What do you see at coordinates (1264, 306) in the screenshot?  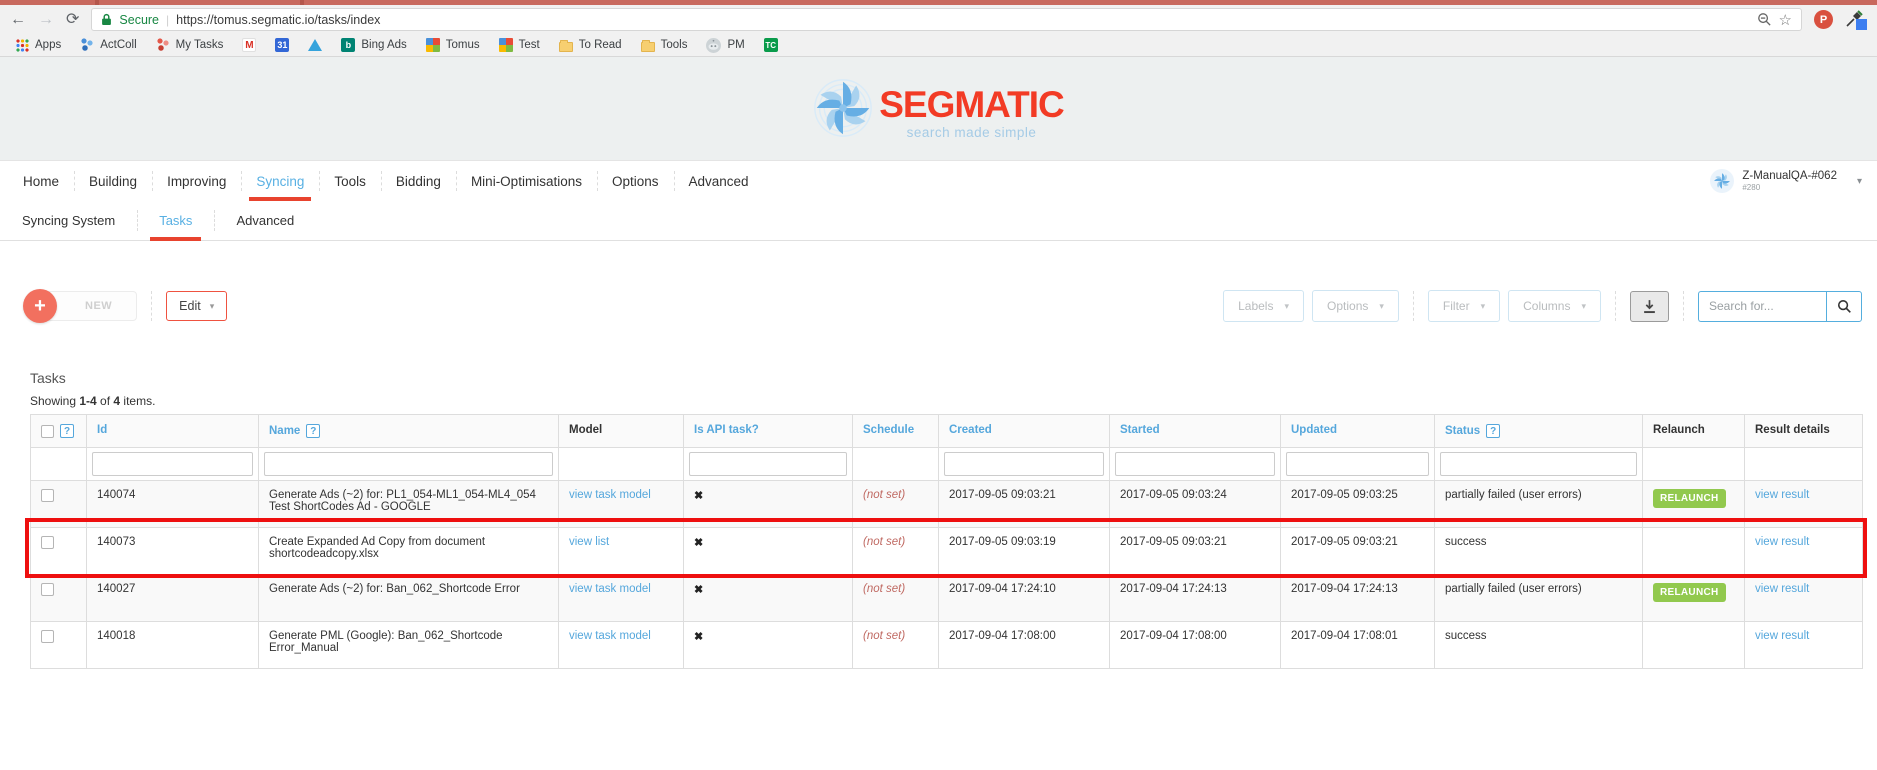 I see `labels-button: Labels ▾` at bounding box center [1264, 306].